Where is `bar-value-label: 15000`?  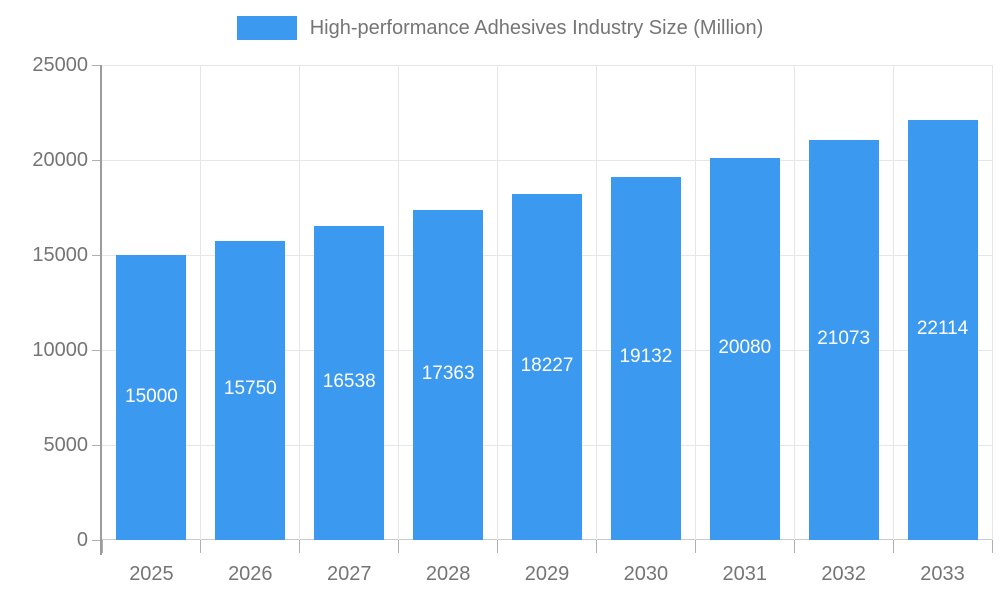
bar-value-label: 15000 is located at coordinates (151, 396).